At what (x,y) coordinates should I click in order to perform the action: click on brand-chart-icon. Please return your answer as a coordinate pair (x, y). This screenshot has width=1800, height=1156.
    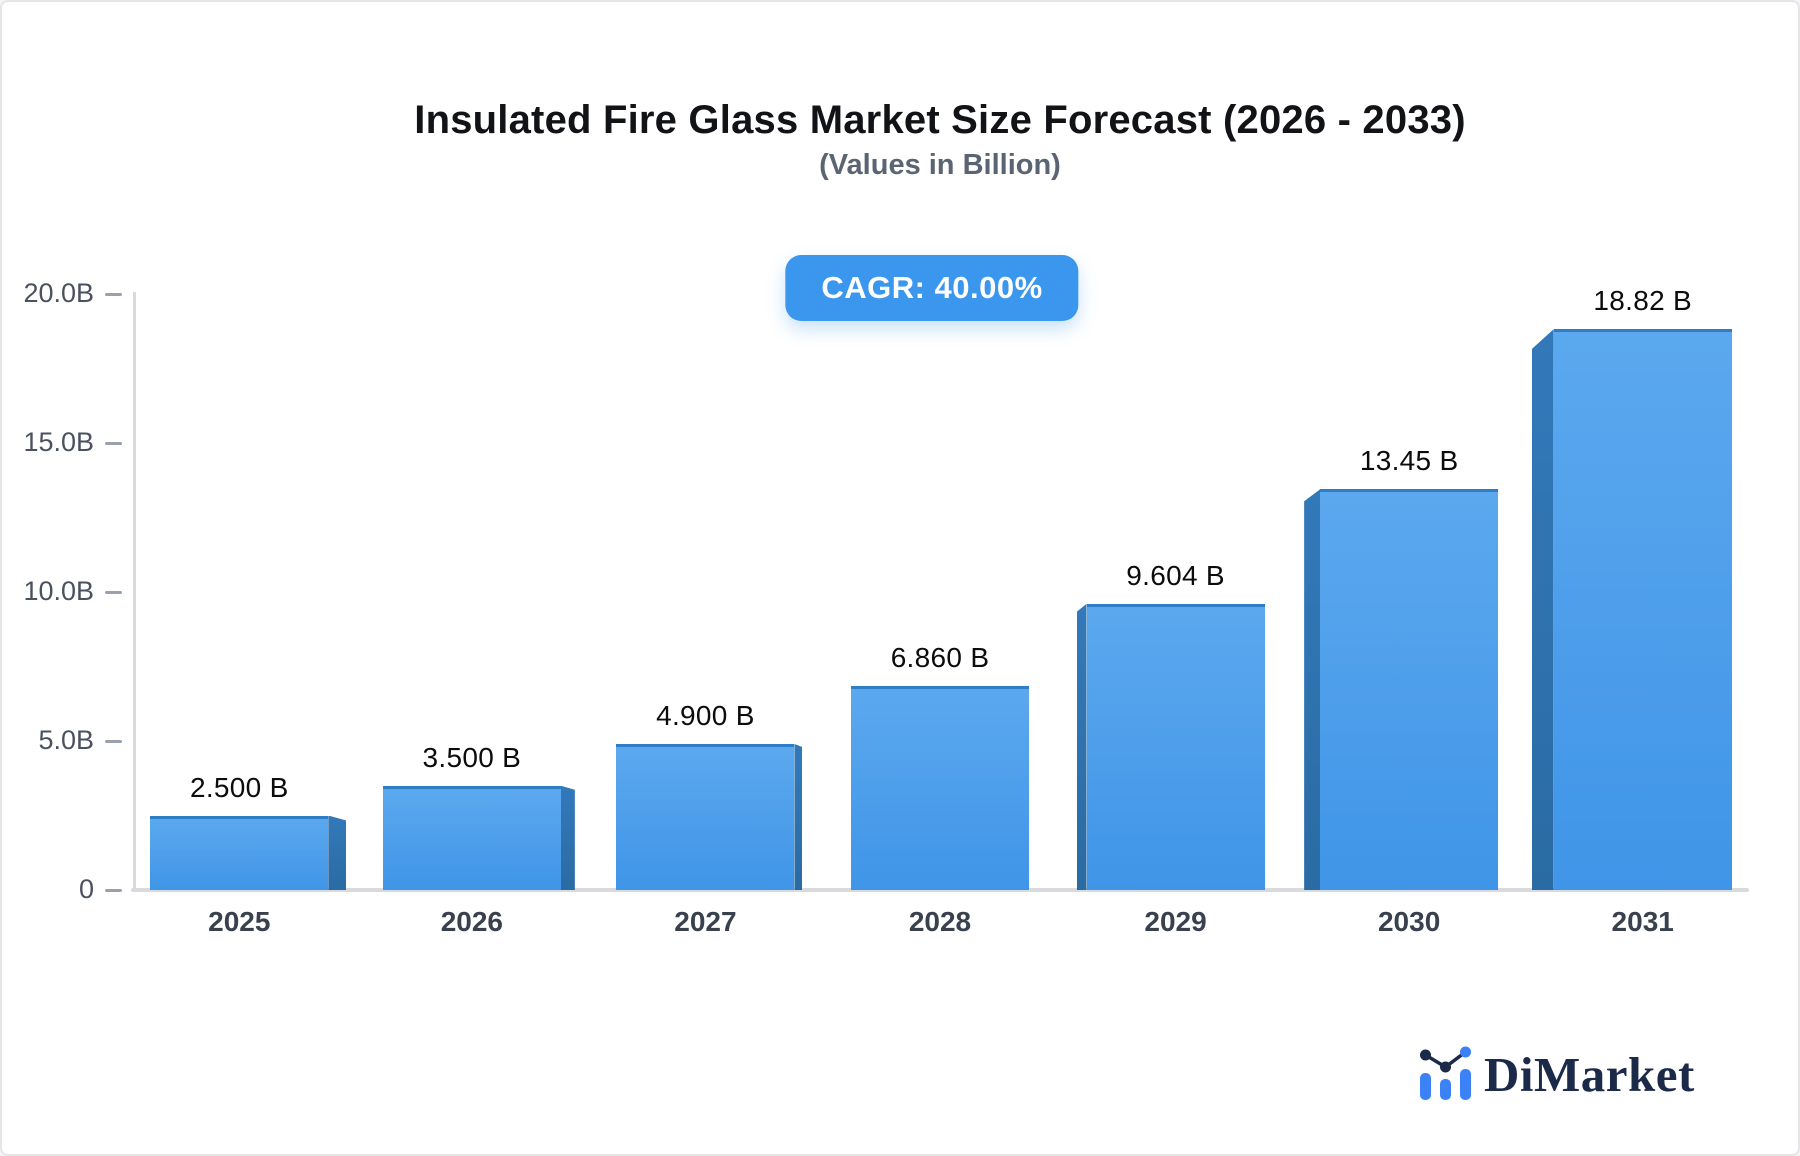
    Looking at the image, I should click on (1445, 1073).